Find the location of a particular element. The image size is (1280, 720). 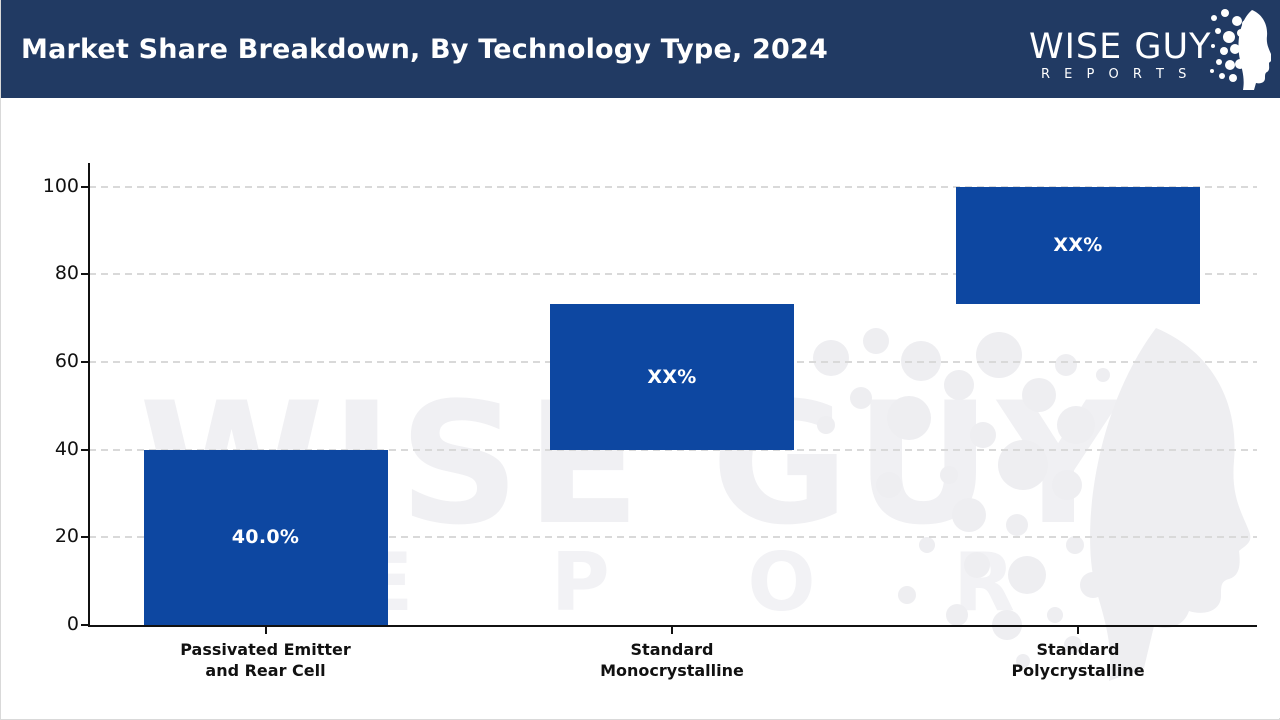

x-category-line: Polycrystalline is located at coordinates (1078, 670).